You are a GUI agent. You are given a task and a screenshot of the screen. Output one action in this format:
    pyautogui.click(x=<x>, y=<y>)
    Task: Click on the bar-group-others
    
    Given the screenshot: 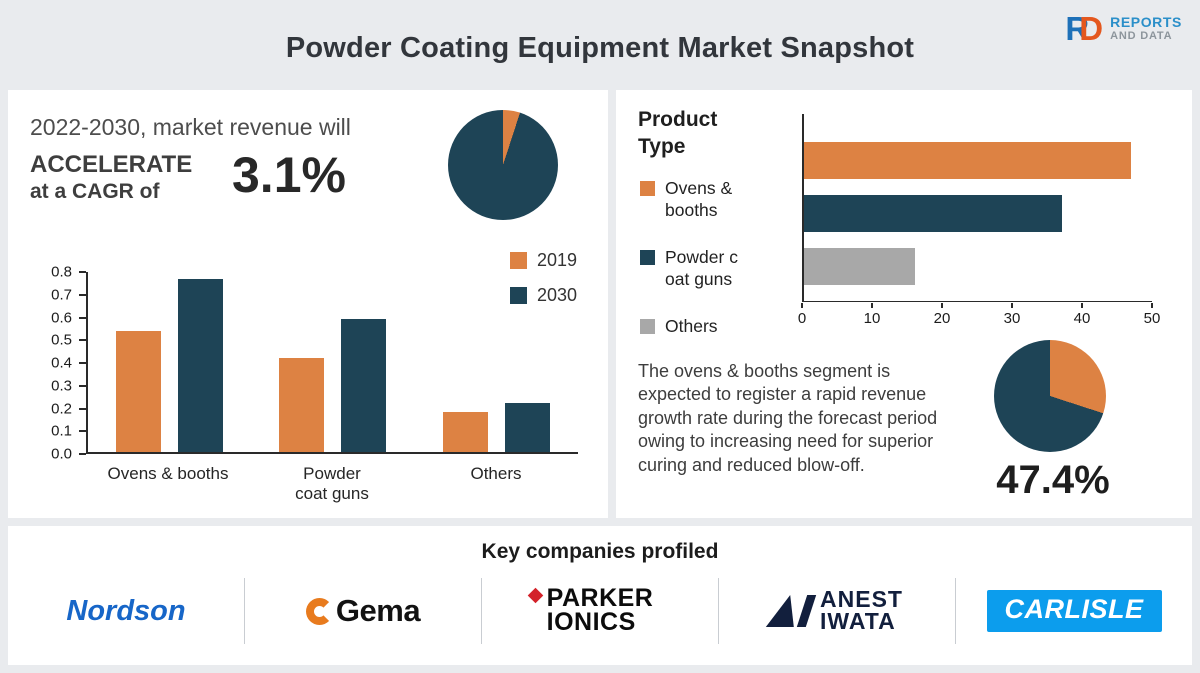 What is the action you would take?
    pyautogui.click(x=496, y=362)
    